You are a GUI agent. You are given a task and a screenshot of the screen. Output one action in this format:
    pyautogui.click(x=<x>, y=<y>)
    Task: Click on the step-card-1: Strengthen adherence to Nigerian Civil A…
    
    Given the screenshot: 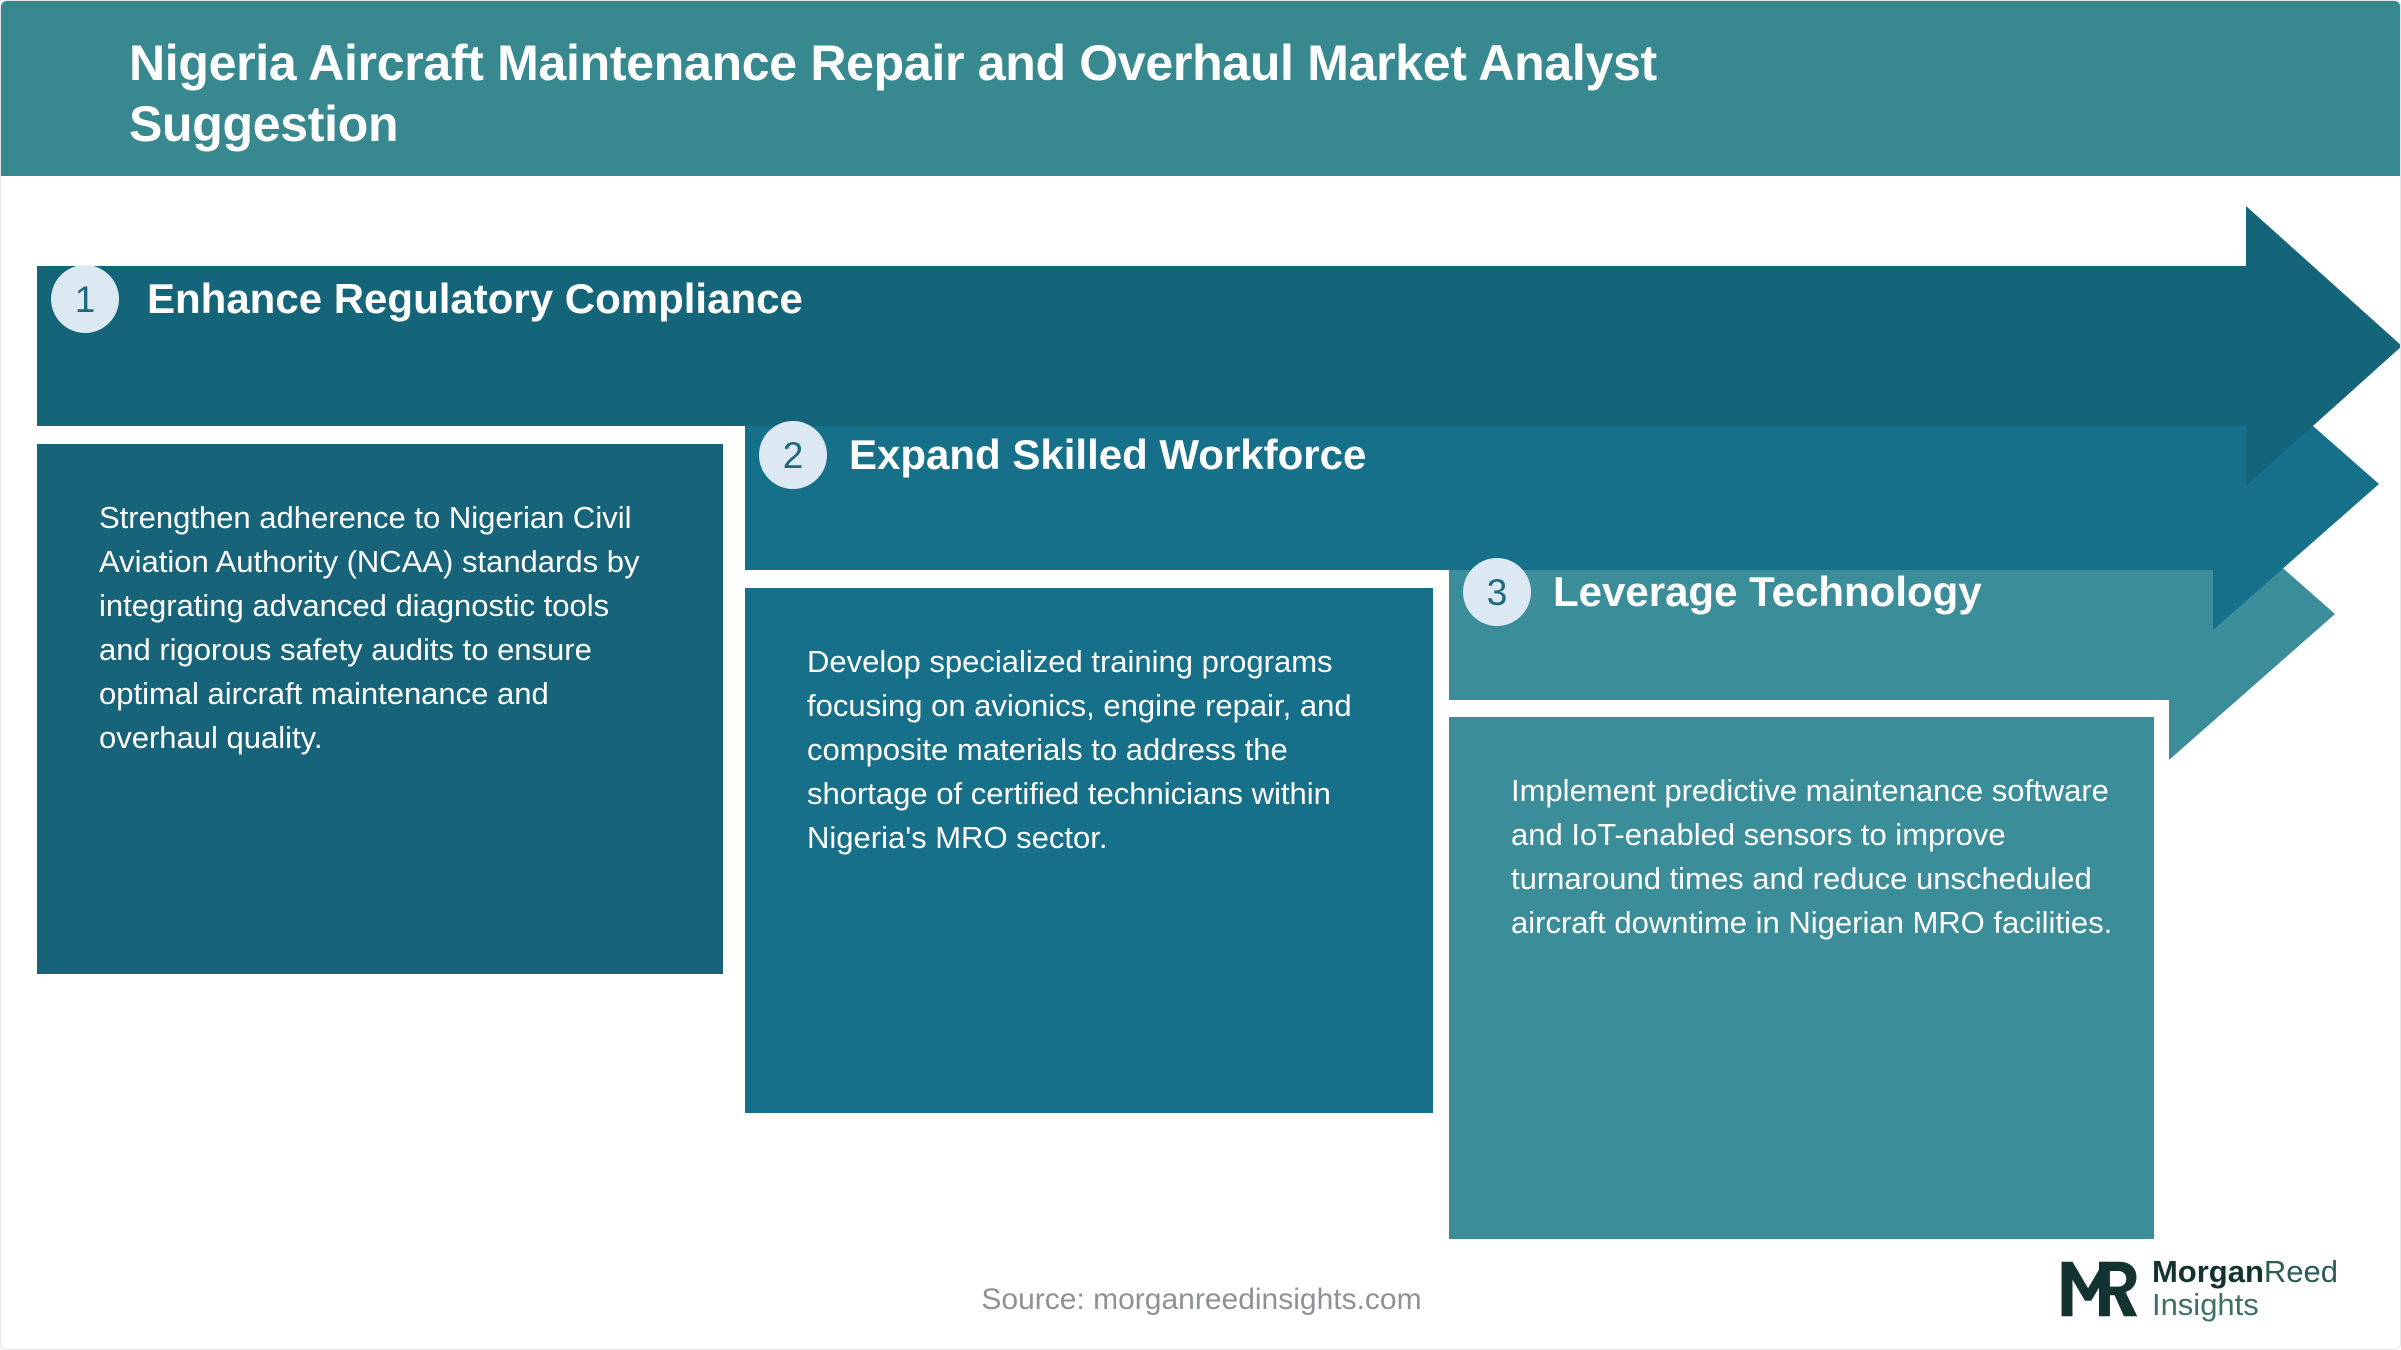 What is the action you would take?
    pyautogui.click(x=380, y=709)
    